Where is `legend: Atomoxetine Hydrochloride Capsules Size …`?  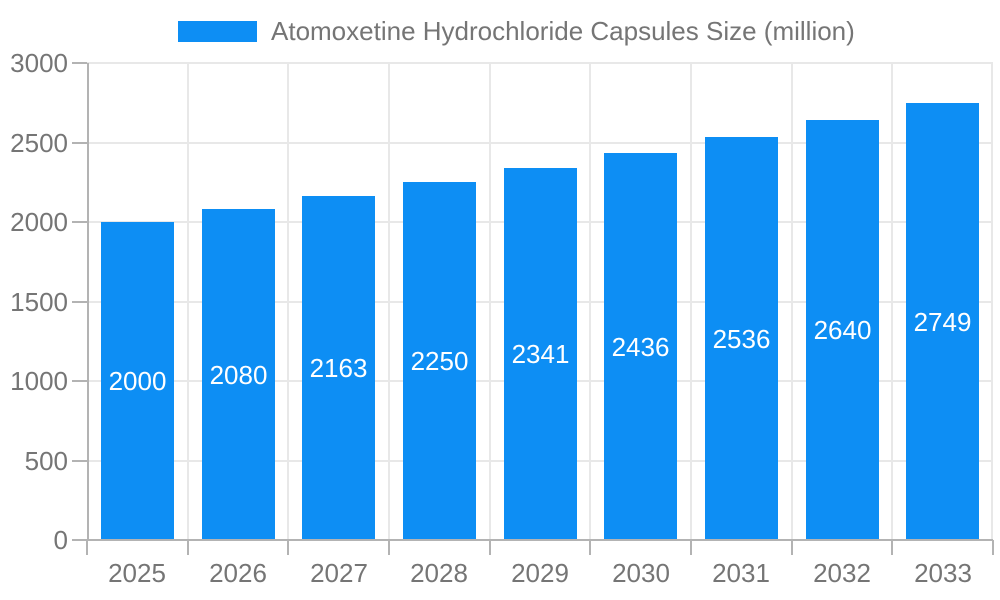 legend: Atomoxetine Hydrochloride Capsules Size … is located at coordinates (516, 31).